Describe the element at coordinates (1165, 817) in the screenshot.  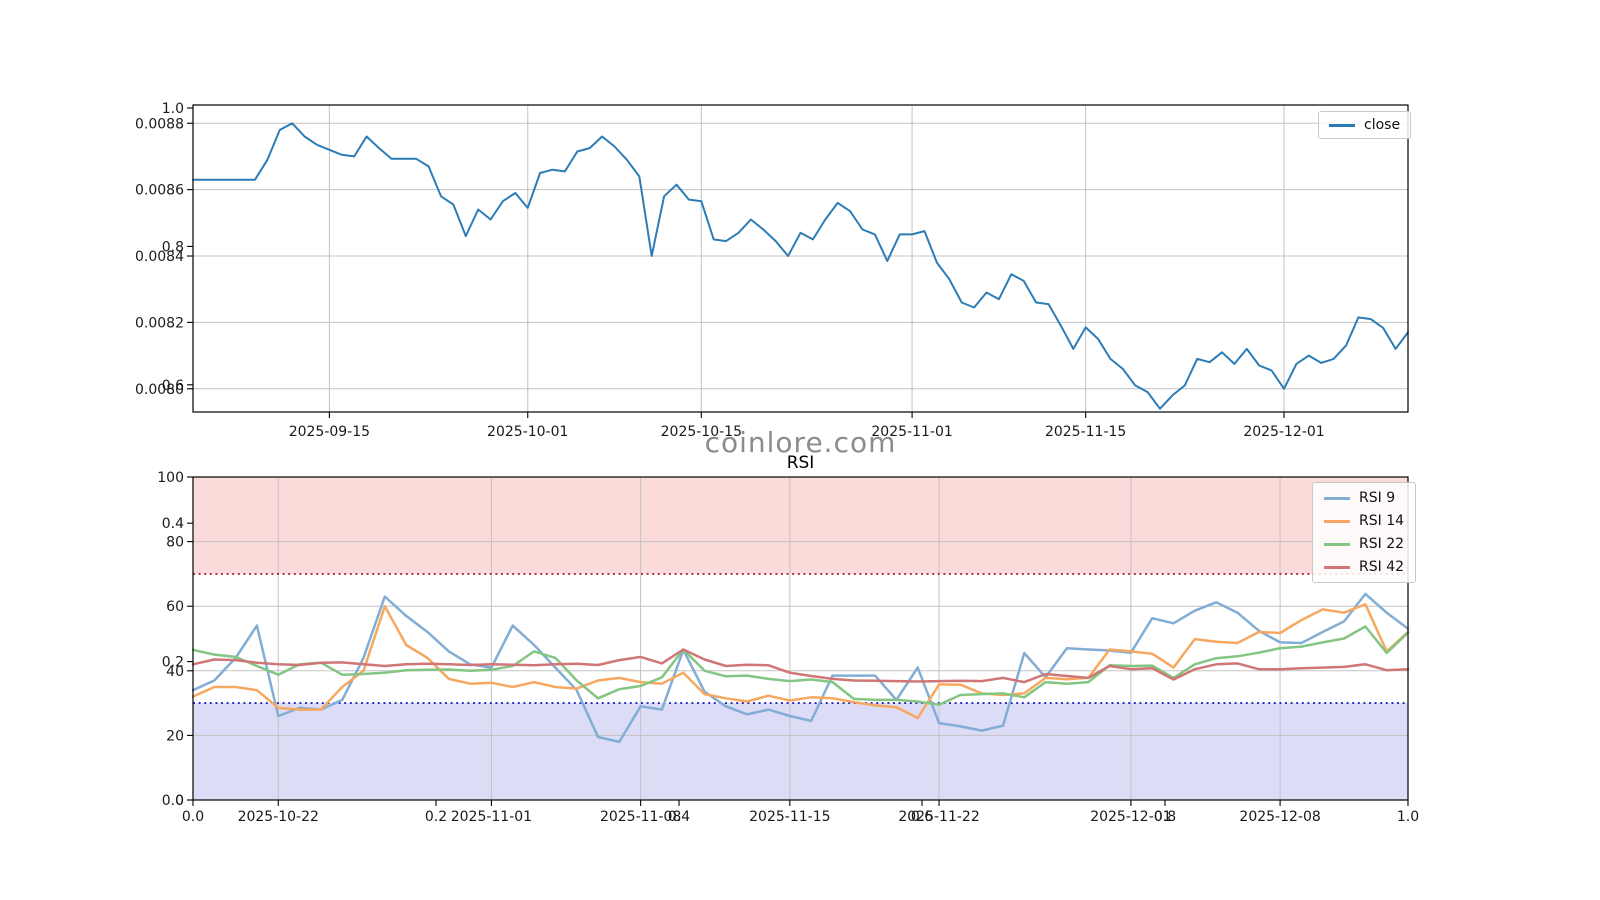
I see `overlay-x-tick-label: 0.8` at that location.